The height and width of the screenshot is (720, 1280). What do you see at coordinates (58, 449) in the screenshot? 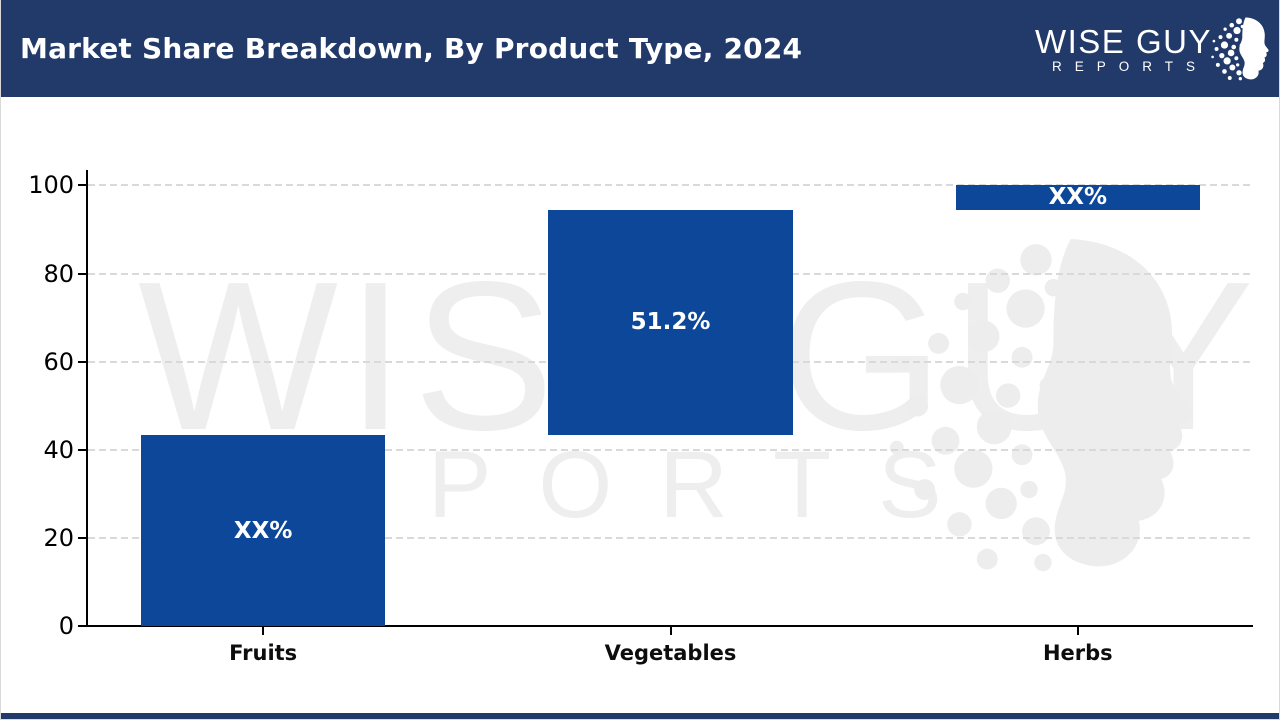
I see `y-tick-label: 40` at bounding box center [58, 449].